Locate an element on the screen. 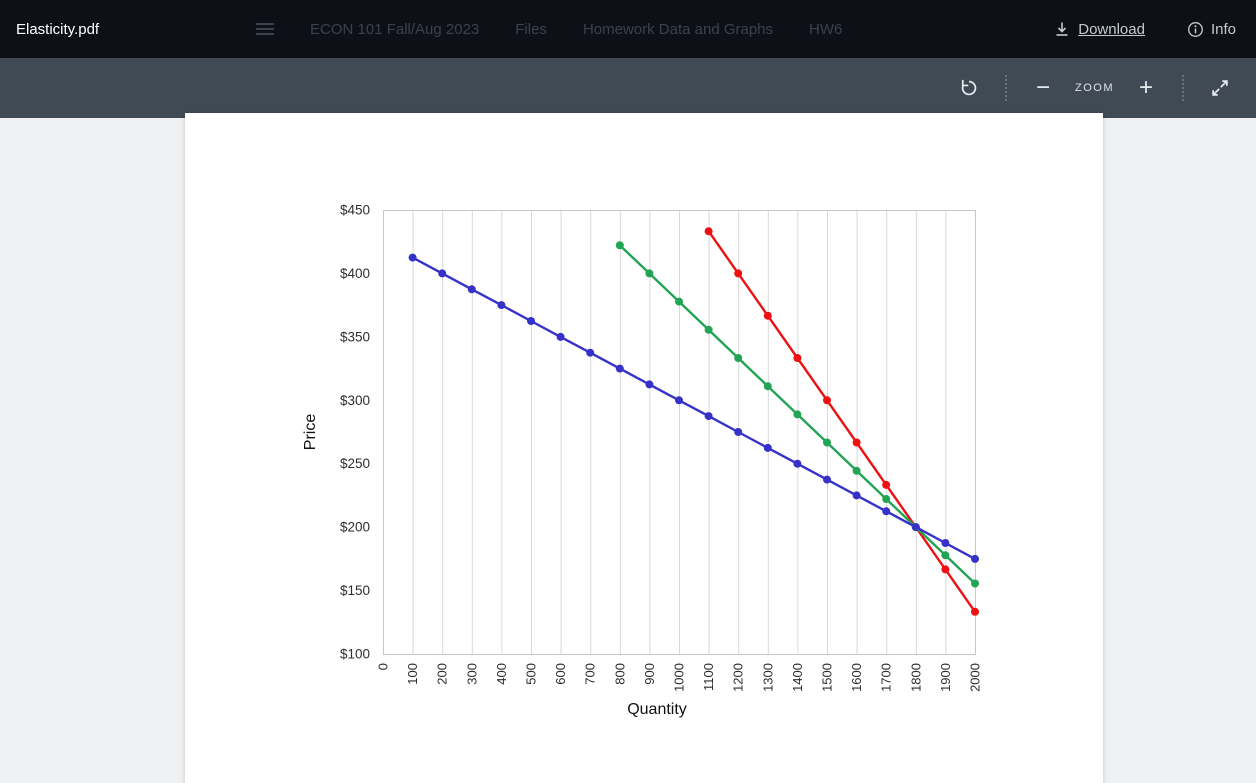 Image resolution: width=1256 pixels, height=783 pixels. y-tick-label: $250 is located at coordinates (355, 463).